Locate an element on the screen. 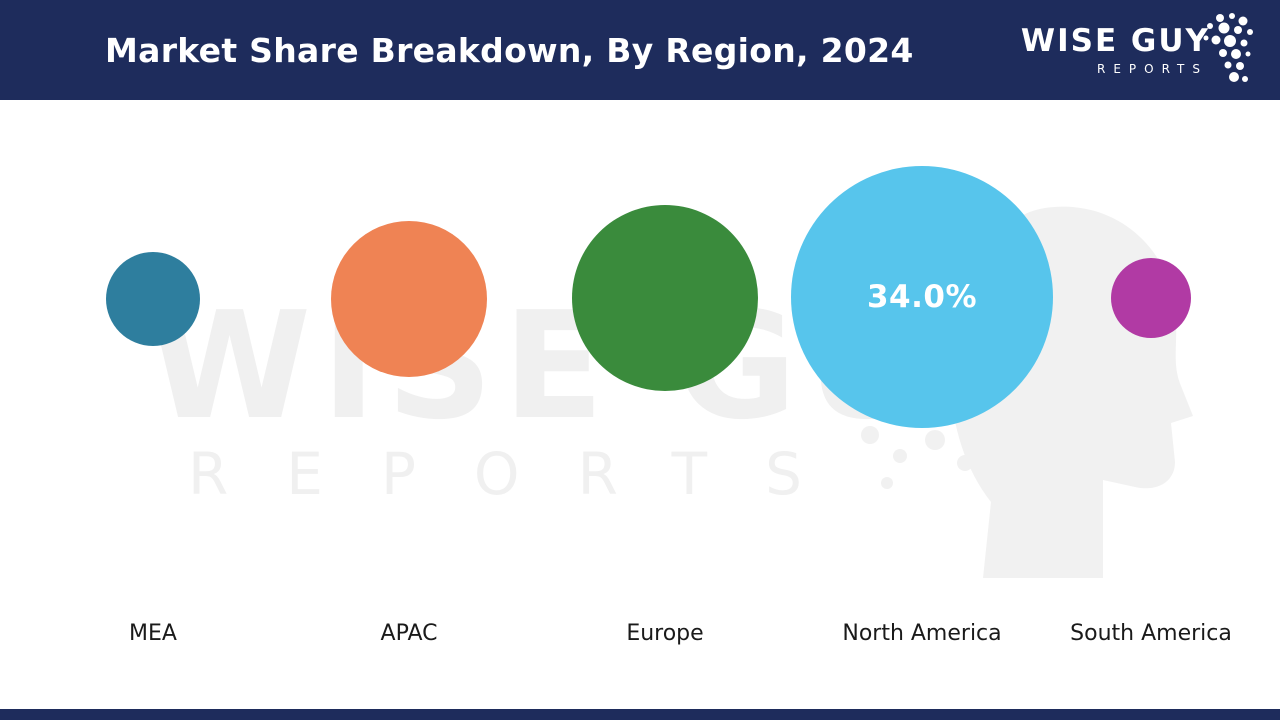  wiseguy-logo: WISE GUY REPORTS is located at coordinates (1138, 49).